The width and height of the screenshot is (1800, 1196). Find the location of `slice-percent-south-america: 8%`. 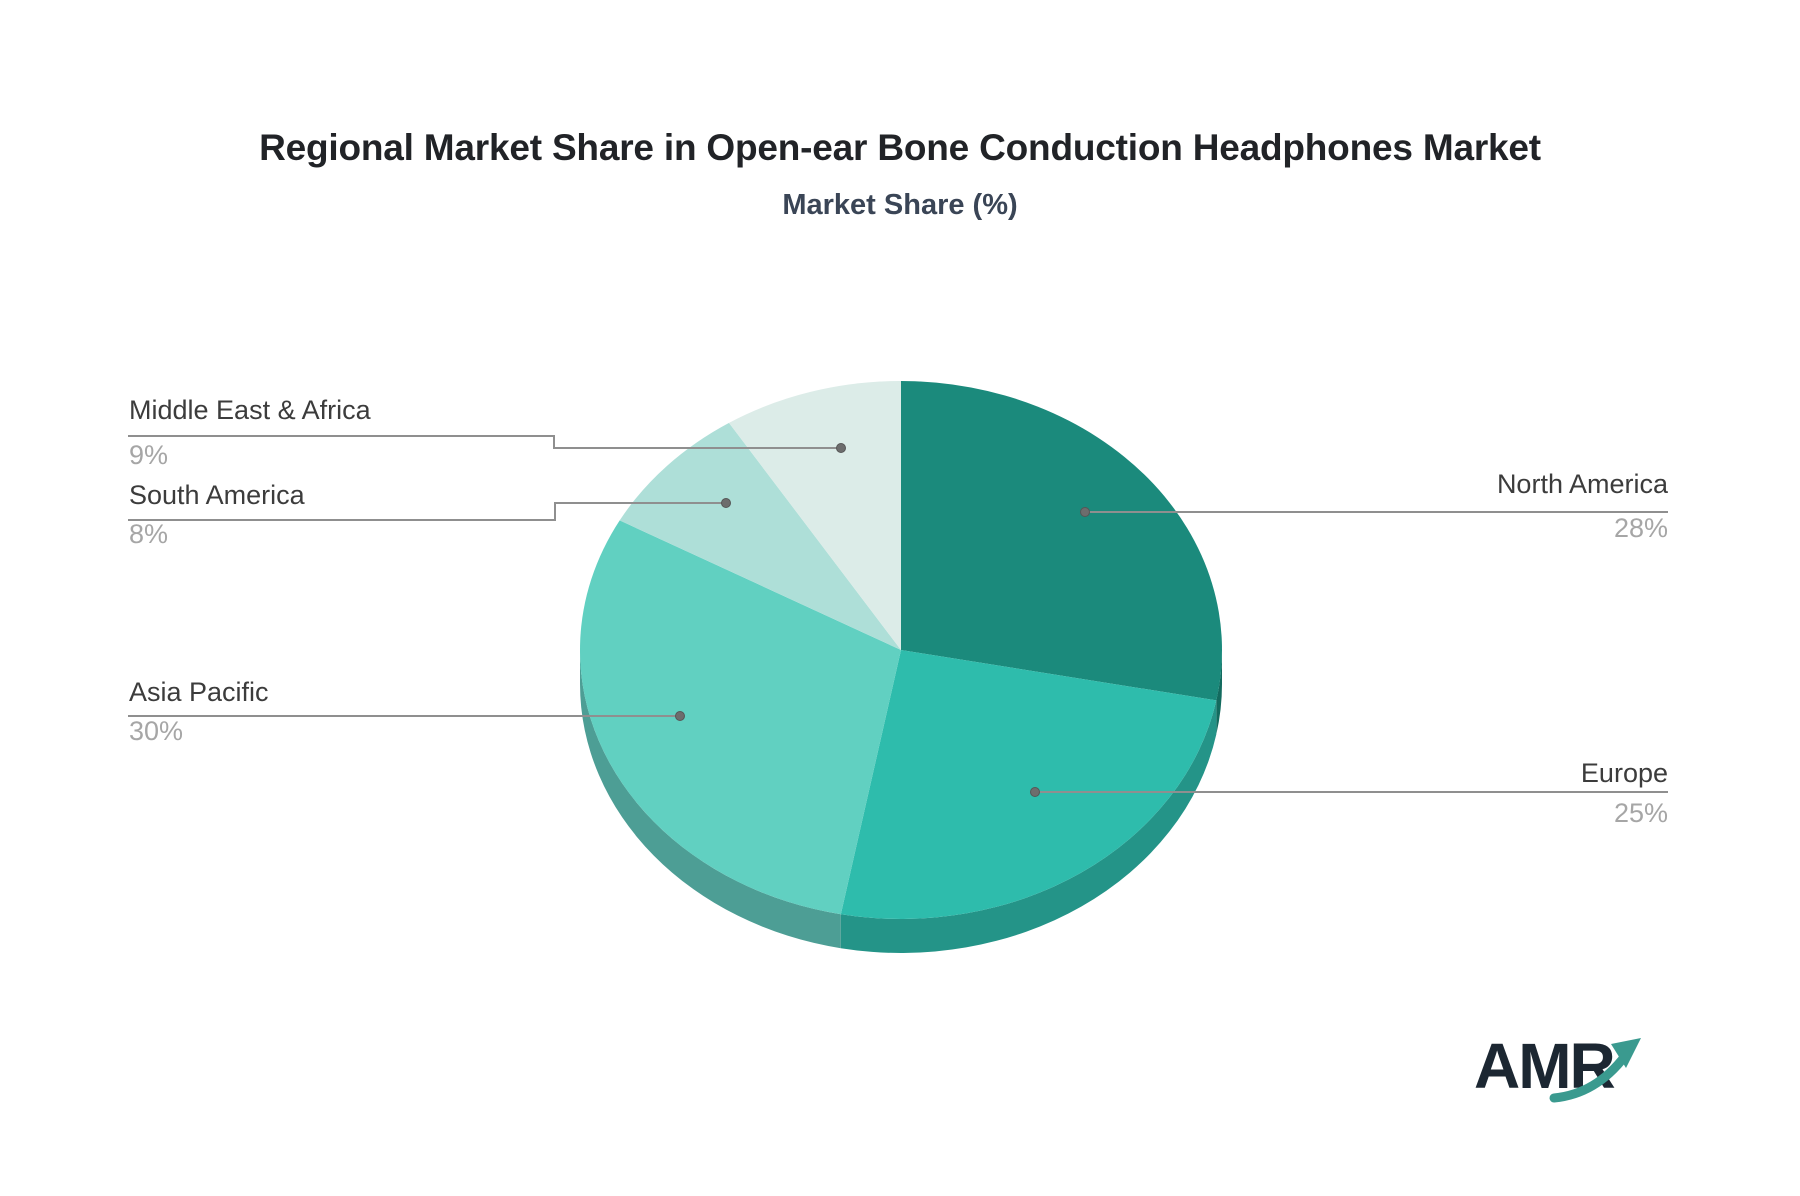

slice-percent-south-america: 8% is located at coordinates (149, 534).